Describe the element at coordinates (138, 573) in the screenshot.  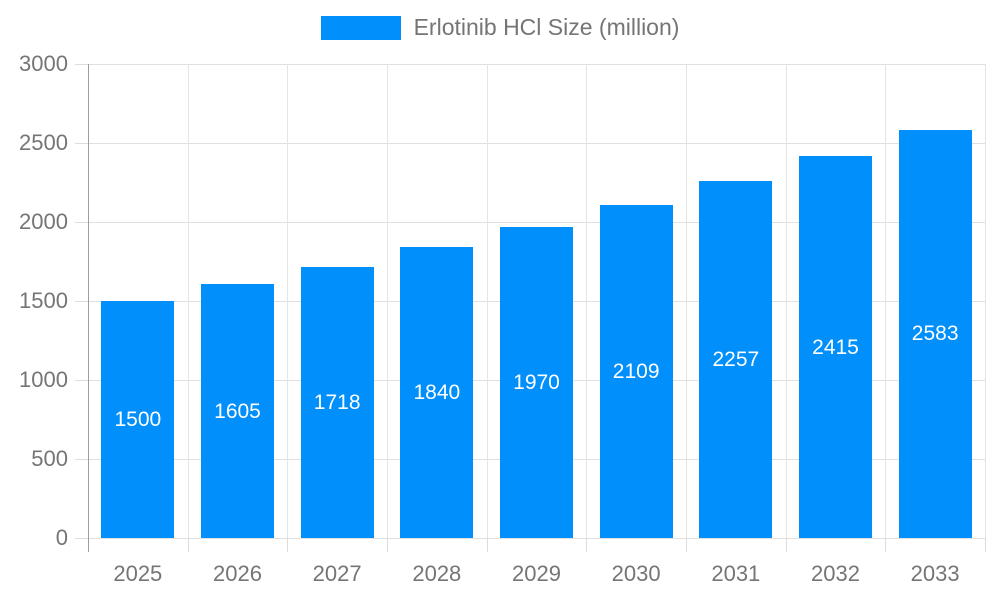
I see `x-axis-label-2025: 2025` at that location.